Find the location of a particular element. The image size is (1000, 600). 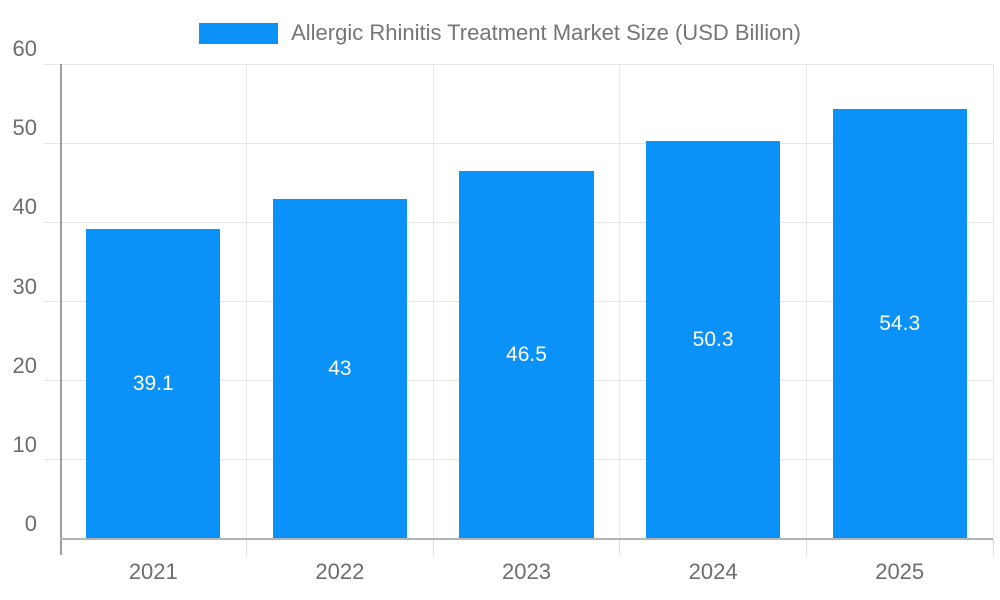

bar-2024: 50.3 is located at coordinates (713, 339).